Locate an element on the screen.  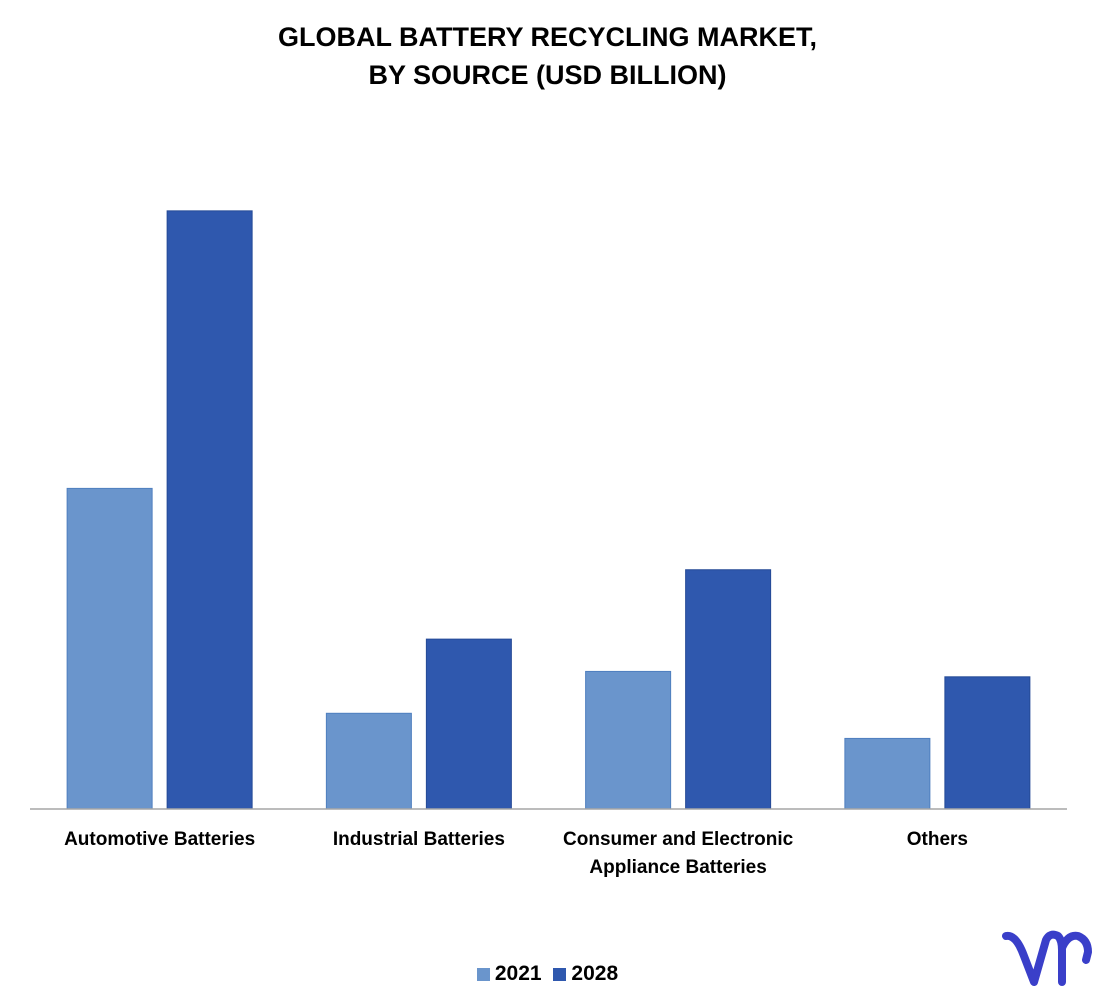
category-label-0: Automotive Batteries is located at coordinates (159, 839).